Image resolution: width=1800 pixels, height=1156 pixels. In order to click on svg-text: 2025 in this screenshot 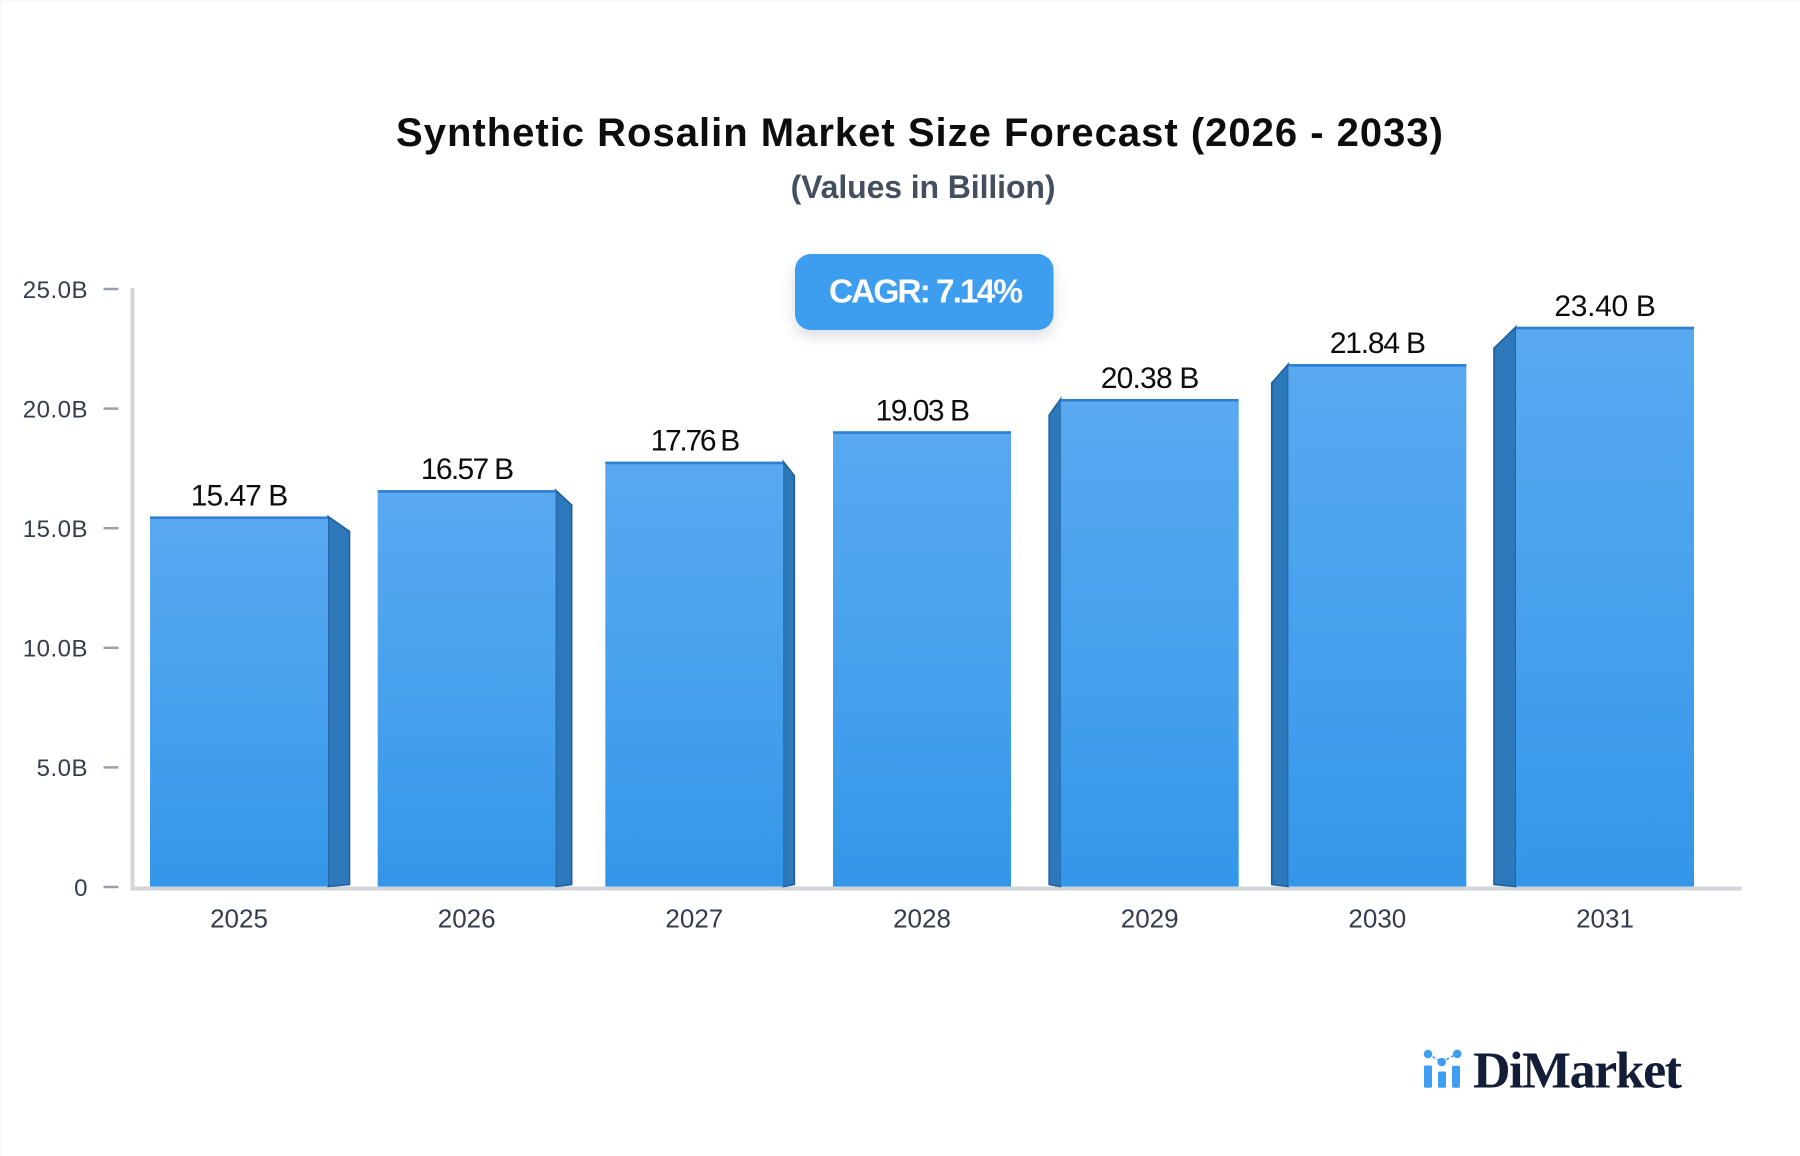, I will do `click(239, 919)`.